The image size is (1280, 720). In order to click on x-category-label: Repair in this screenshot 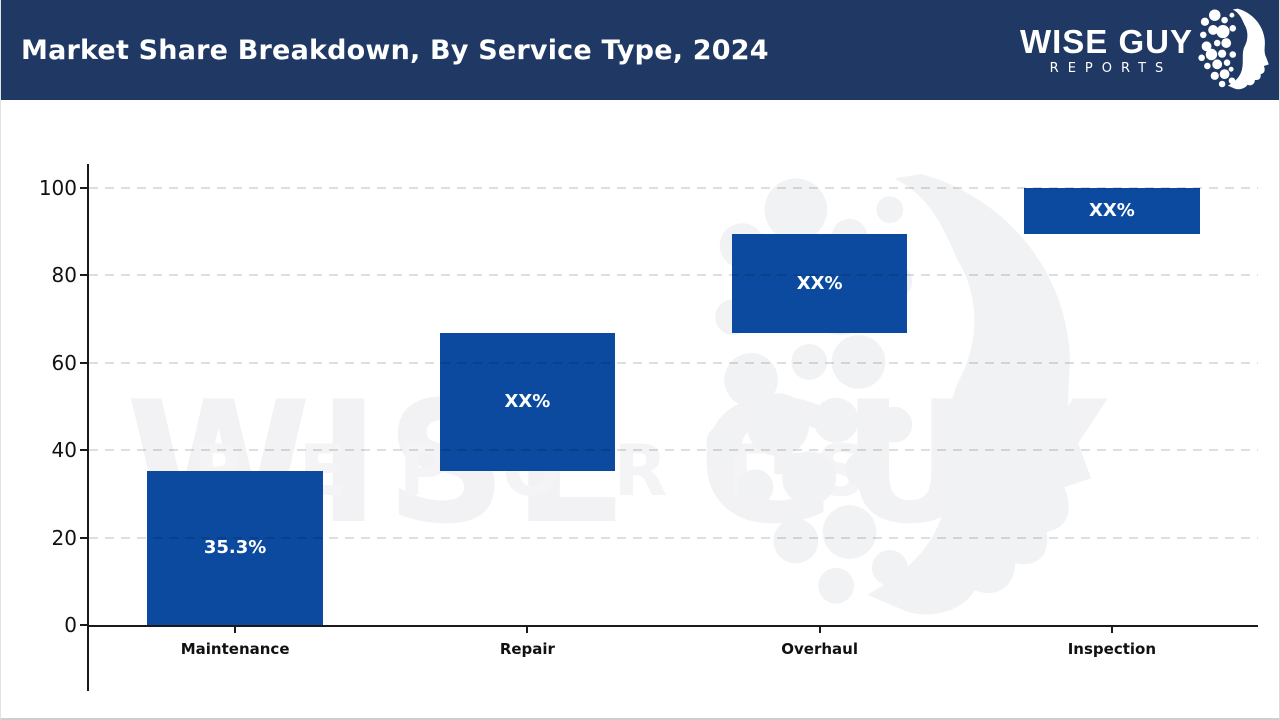, I will do `click(527, 649)`.